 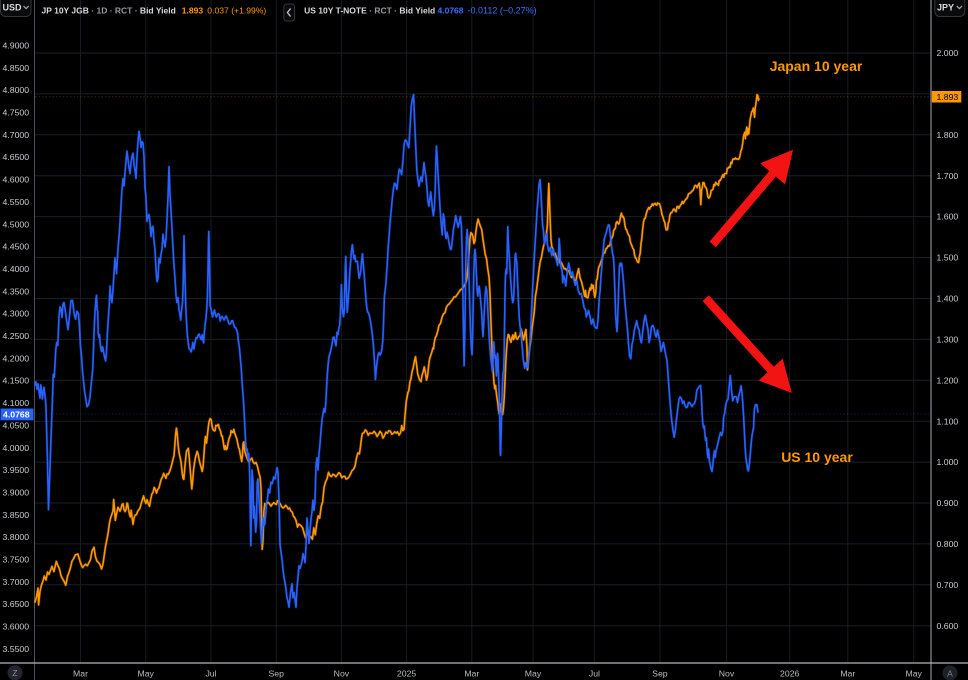 What do you see at coordinates (16, 470) in the screenshot?
I see `svg-text: 3.9500` at bounding box center [16, 470].